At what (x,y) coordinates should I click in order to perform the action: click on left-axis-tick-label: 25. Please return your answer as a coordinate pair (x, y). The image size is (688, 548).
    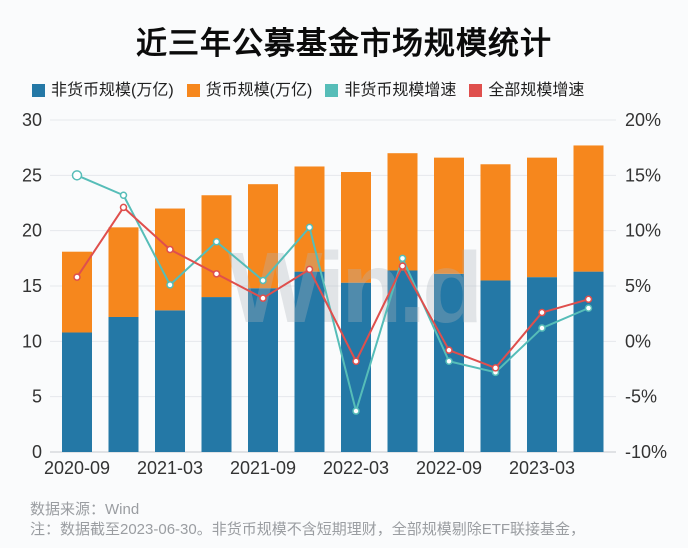
    Looking at the image, I should click on (32, 175).